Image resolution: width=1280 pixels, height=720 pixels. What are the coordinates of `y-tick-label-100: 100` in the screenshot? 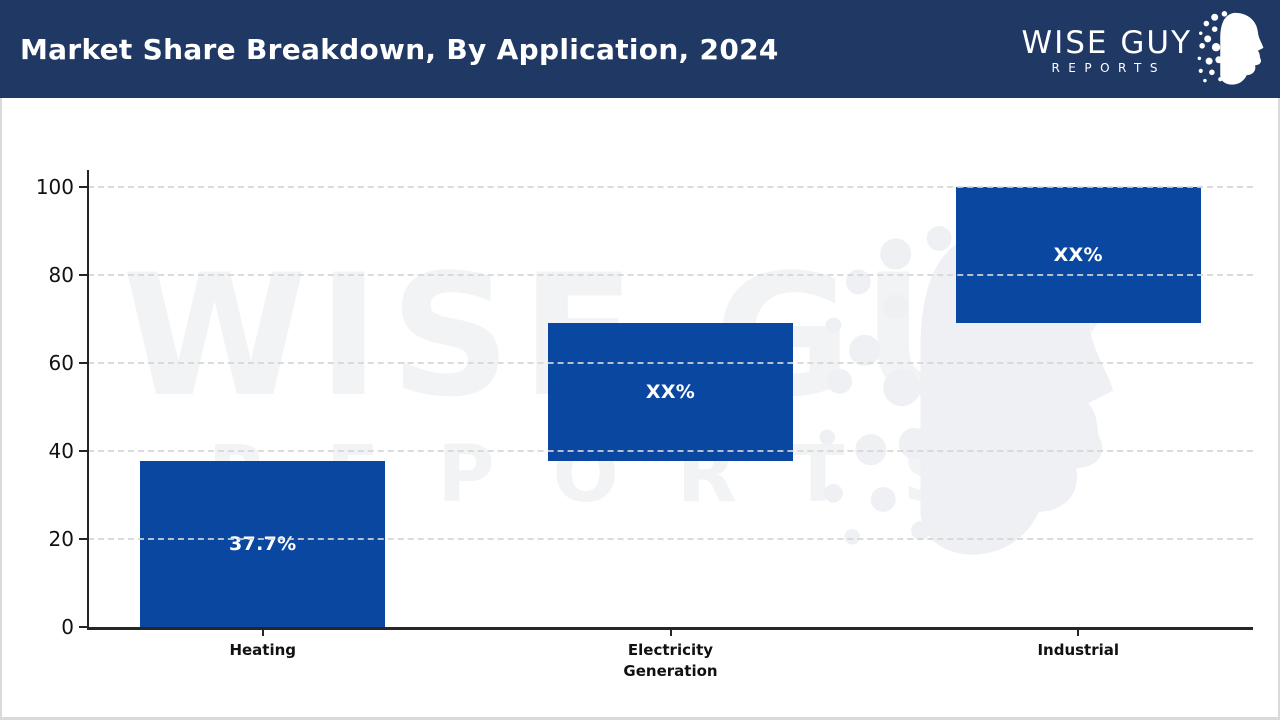 It's located at (54, 187).